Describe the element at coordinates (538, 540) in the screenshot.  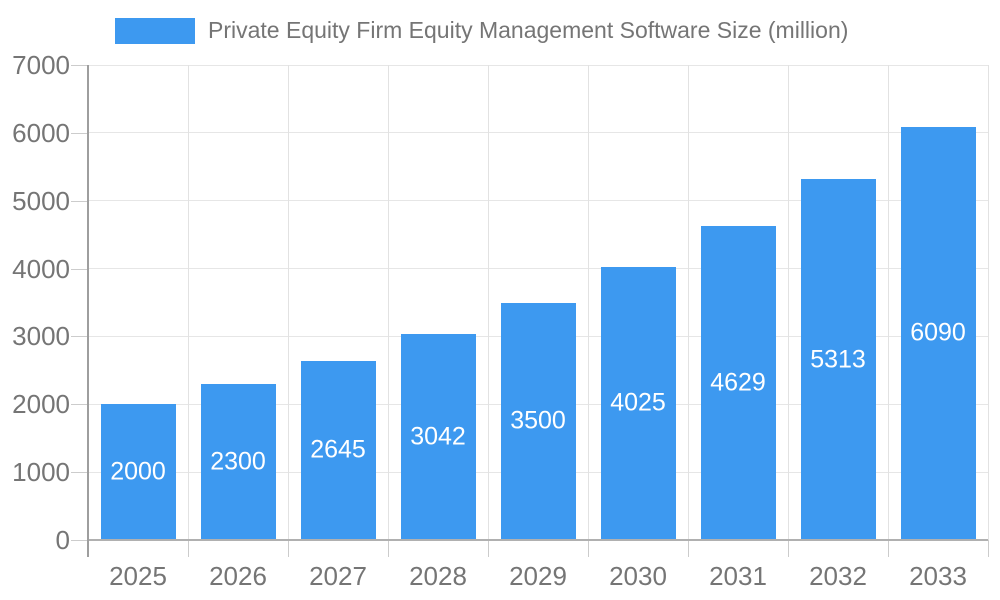
I see `x-axis-line` at that location.